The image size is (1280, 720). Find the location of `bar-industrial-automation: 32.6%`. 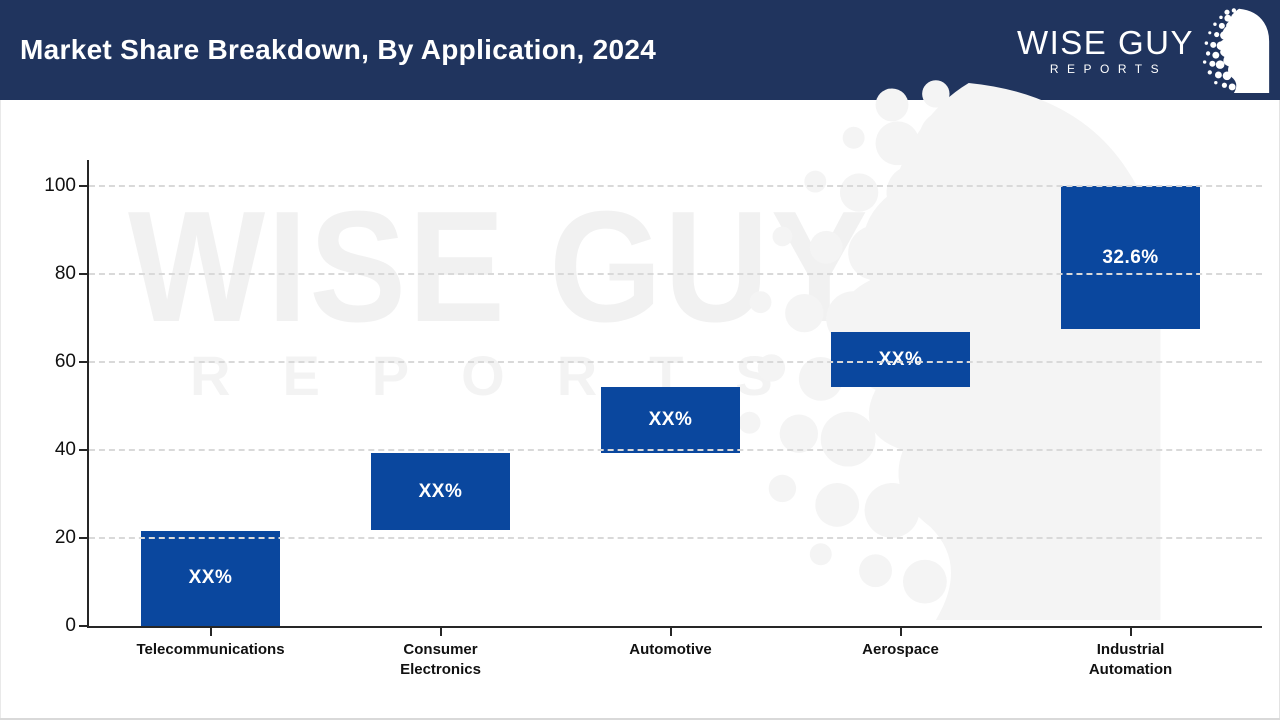

bar-industrial-automation: 32.6% is located at coordinates (1130, 258).